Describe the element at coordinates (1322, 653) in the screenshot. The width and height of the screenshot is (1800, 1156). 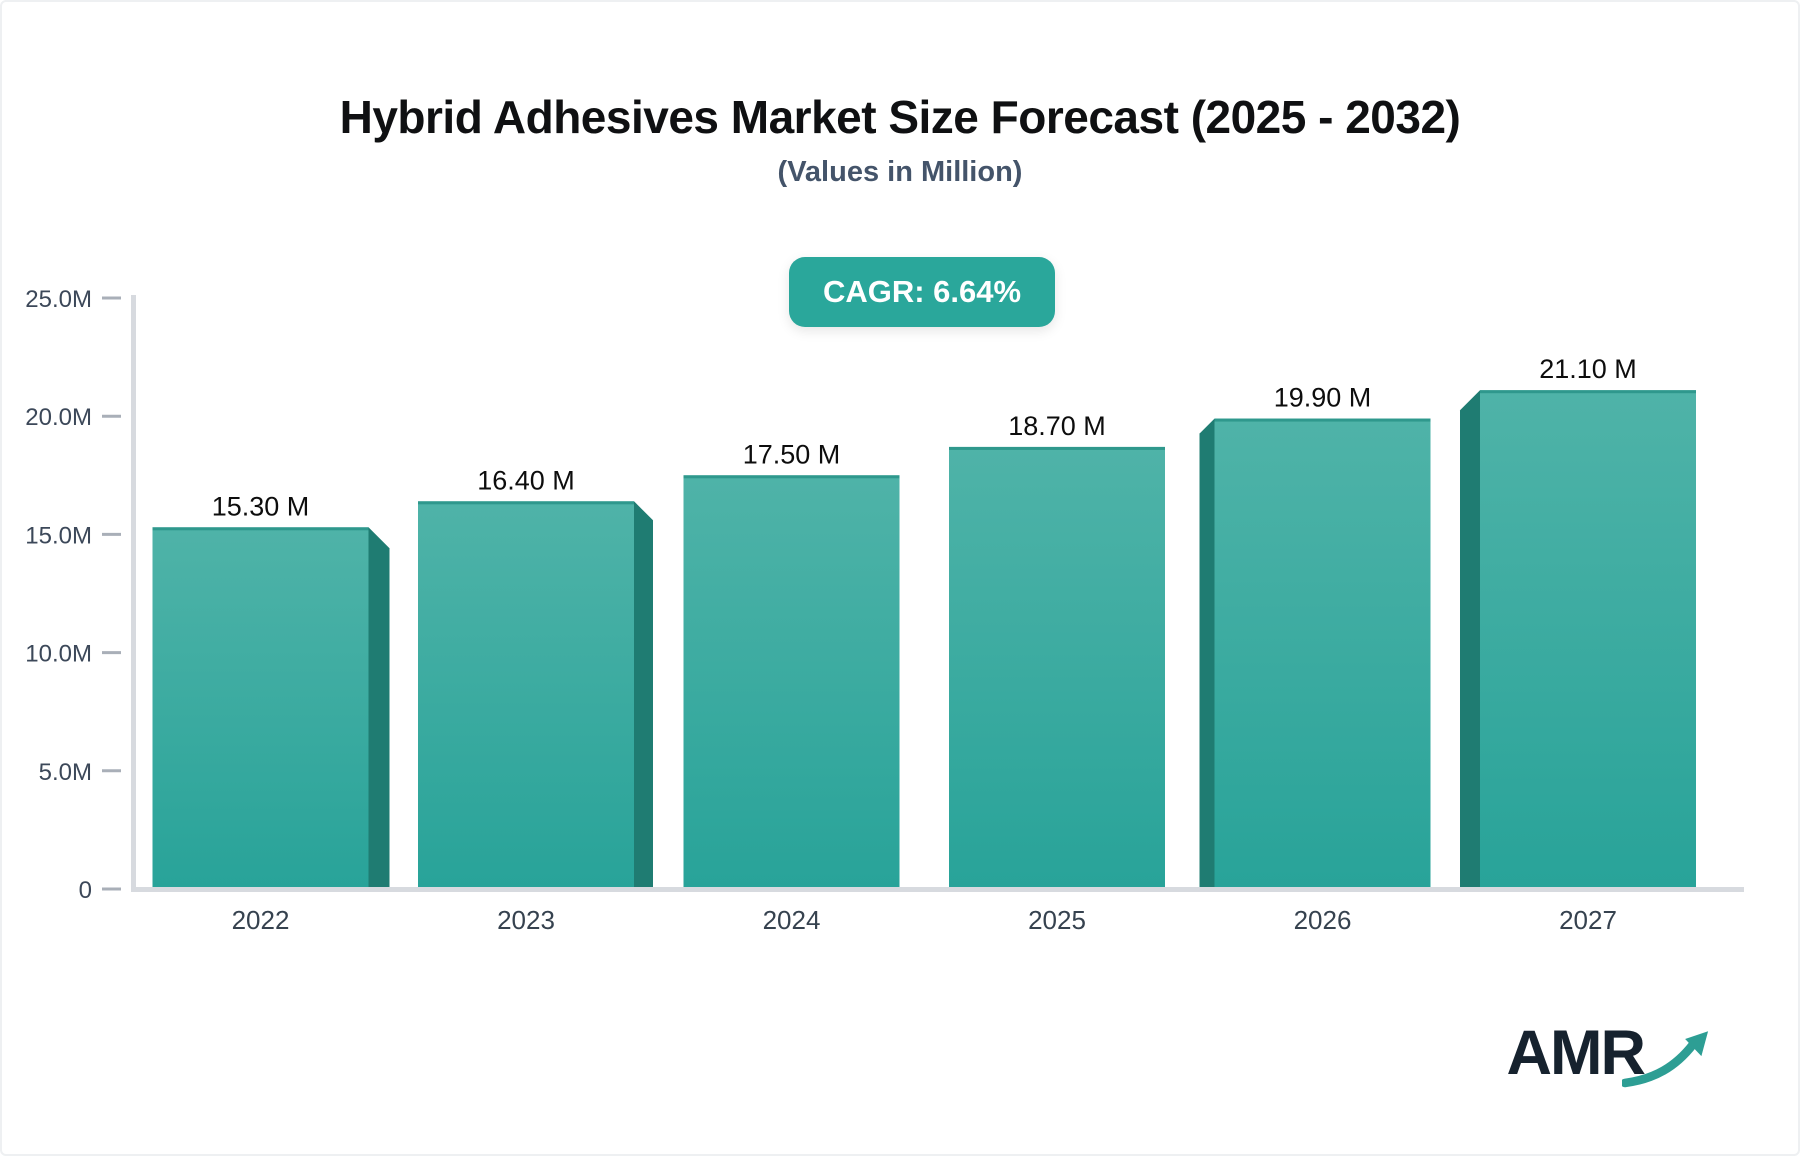
I see `bar-2026` at that location.